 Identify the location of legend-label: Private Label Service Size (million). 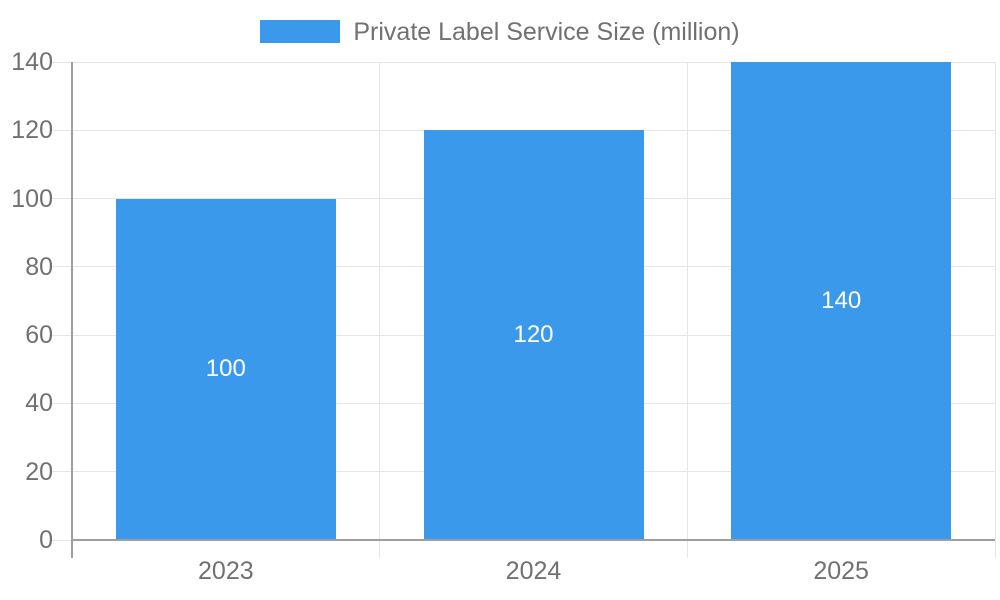
(546, 31).